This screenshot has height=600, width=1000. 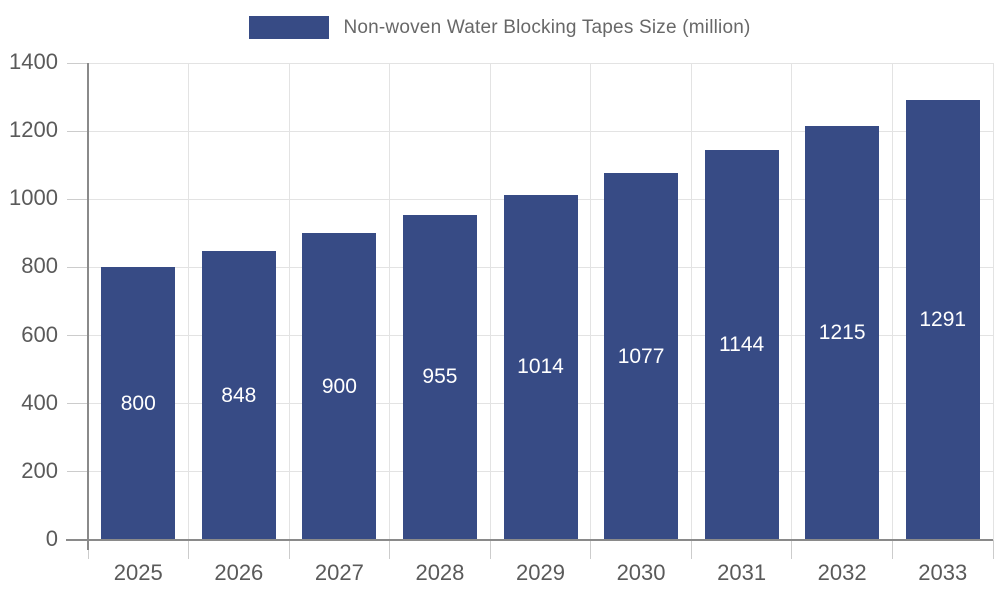 I want to click on x-tick-label: 2029, so click(x=540, y=572).